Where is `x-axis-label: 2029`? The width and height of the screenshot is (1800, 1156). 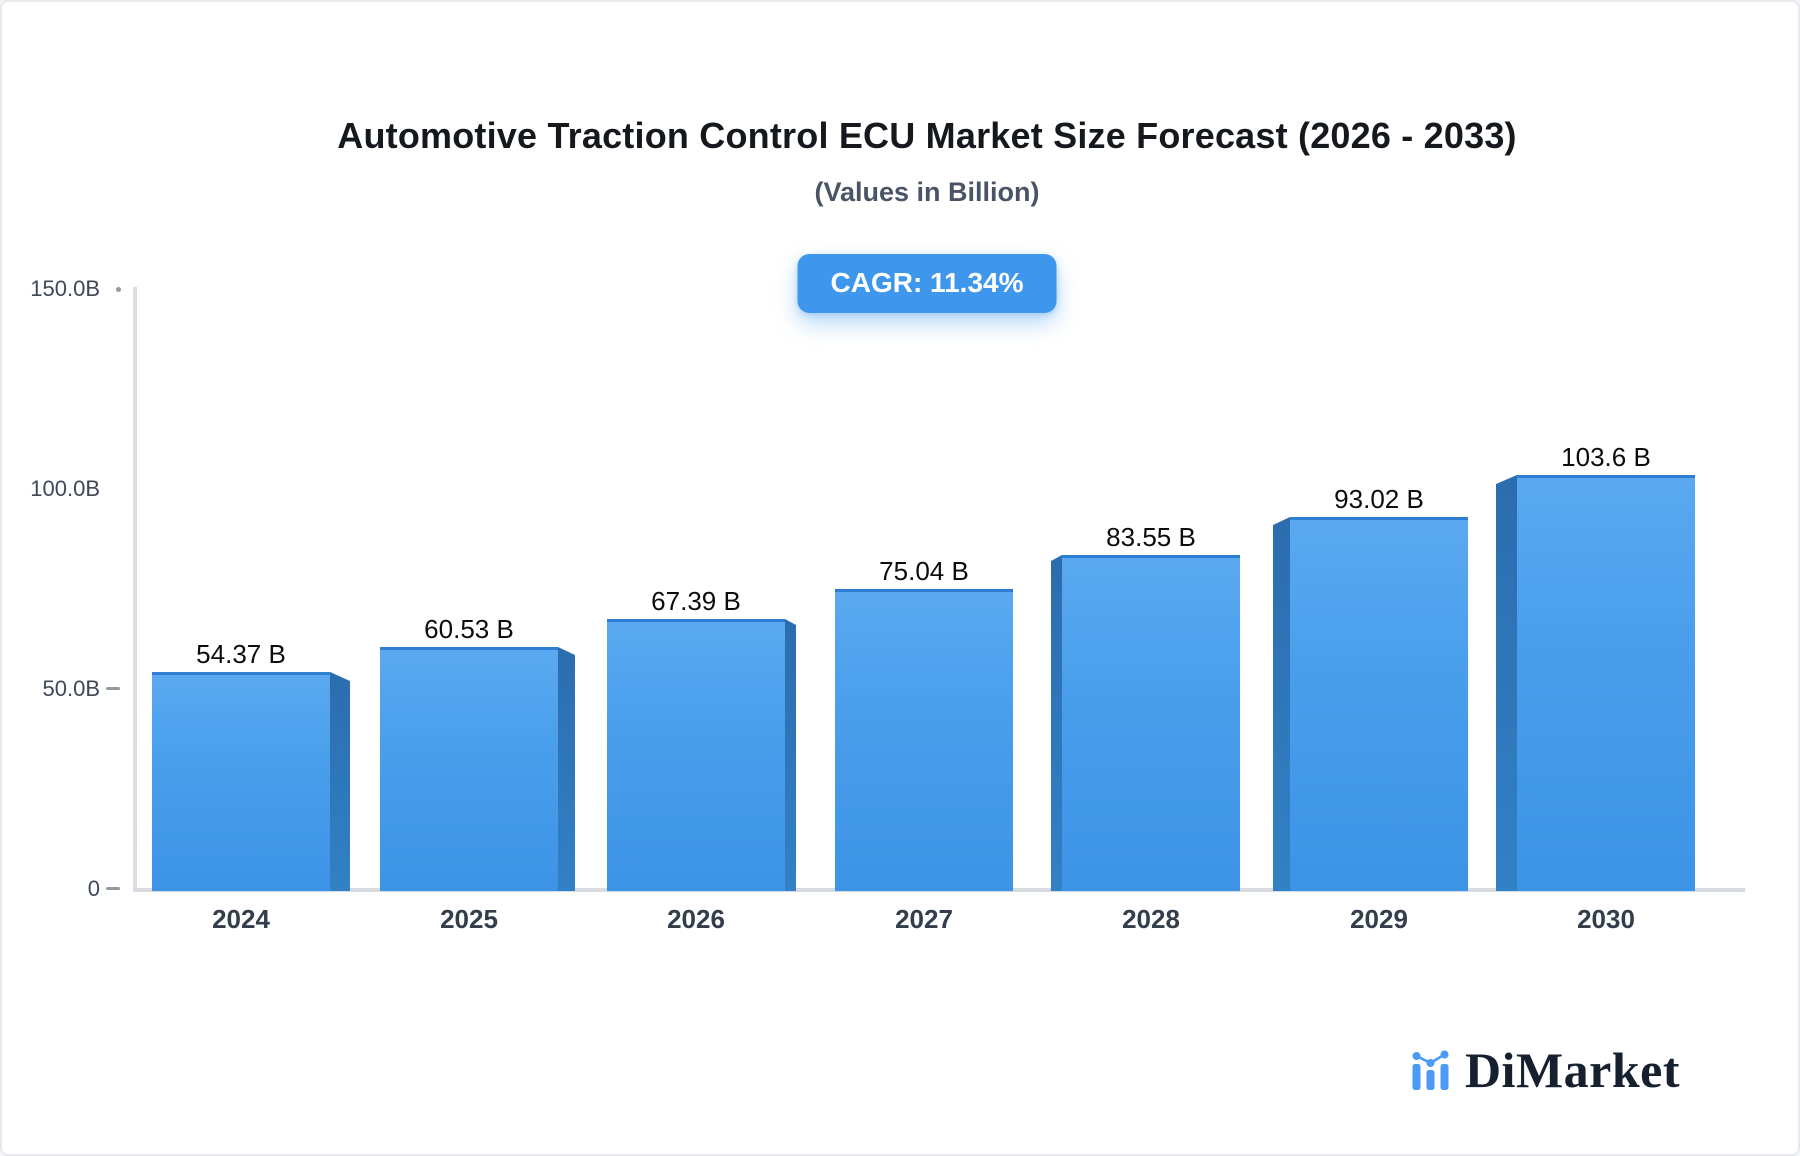 x-axis-label: 2029 is located at coordinates (1379, 919).